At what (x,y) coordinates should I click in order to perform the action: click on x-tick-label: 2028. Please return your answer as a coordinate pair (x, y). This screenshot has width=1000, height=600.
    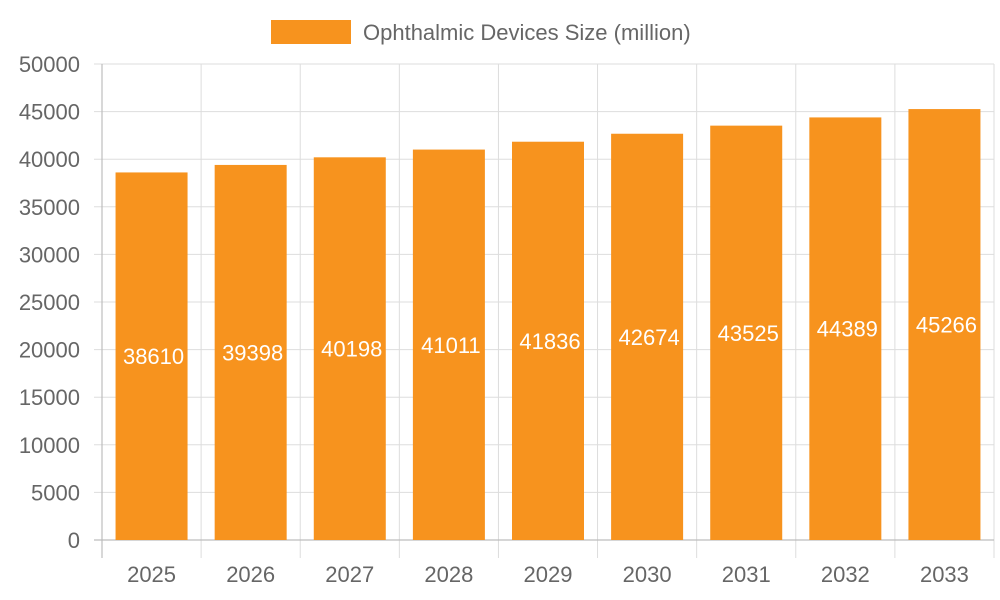
    Looking at the image, I should click on (448, 574).